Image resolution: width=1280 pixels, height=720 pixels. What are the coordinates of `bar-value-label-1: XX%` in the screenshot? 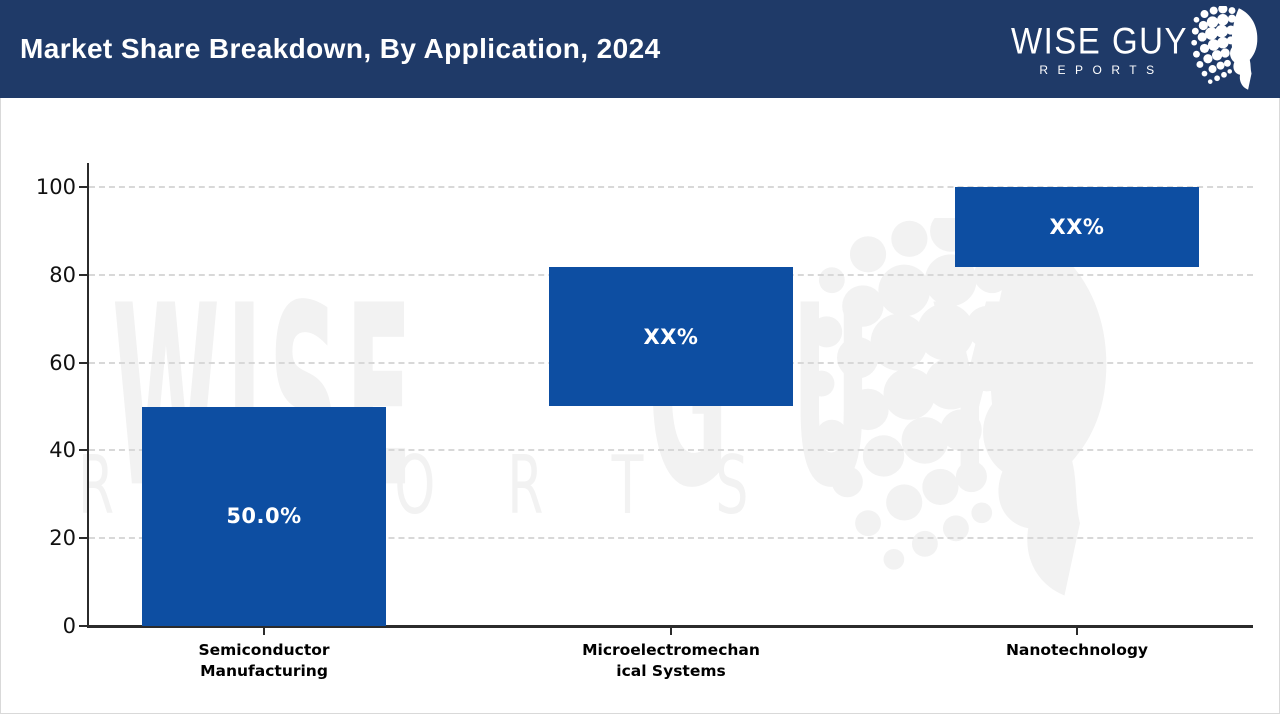 It's located at (671, 336).